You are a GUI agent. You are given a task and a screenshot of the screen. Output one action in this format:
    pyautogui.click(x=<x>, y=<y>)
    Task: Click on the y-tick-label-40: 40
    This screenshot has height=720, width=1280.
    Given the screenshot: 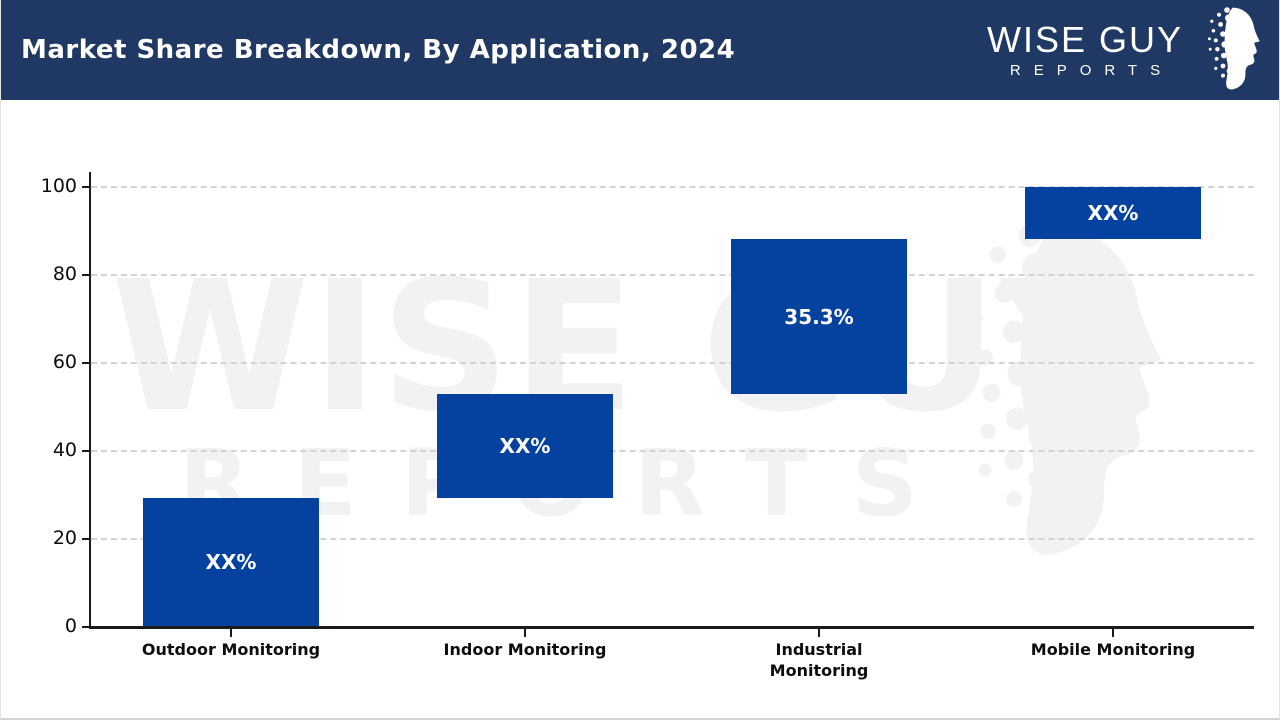 What is the action you would take?
    pyautogui.click(x=64, y=450)
    